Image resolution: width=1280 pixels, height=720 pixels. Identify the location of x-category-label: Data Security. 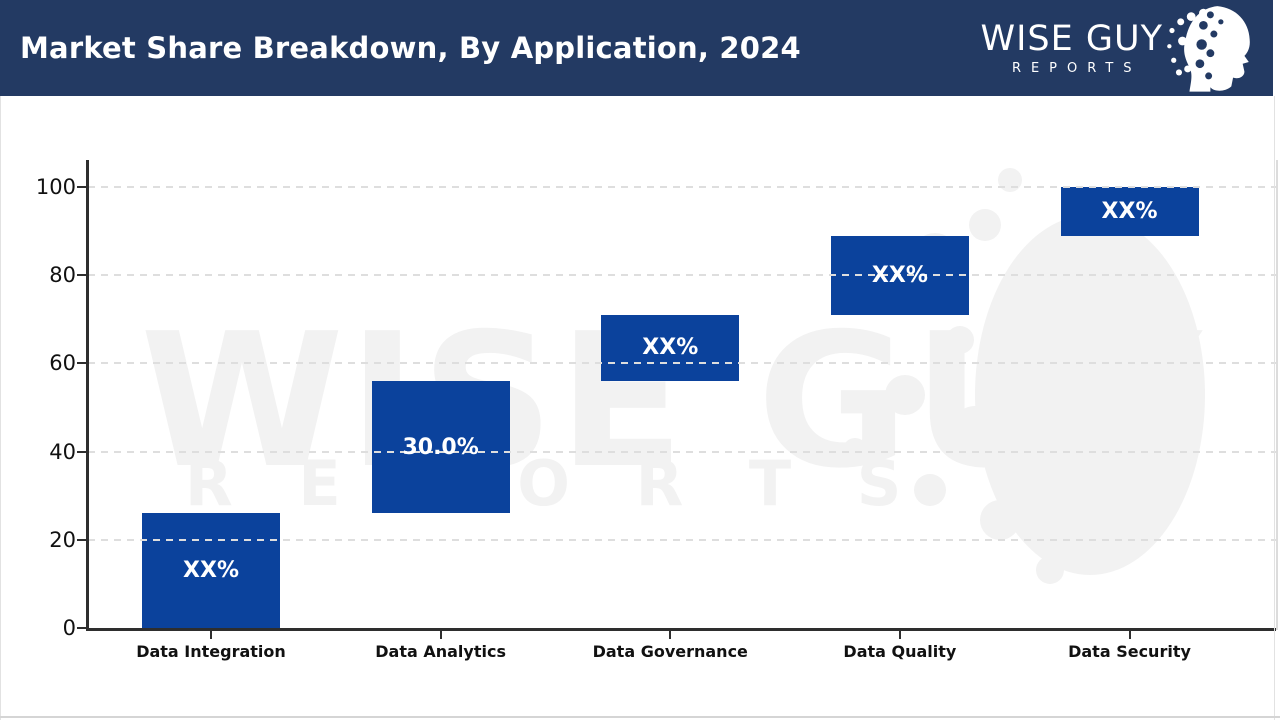
(1129, 651).